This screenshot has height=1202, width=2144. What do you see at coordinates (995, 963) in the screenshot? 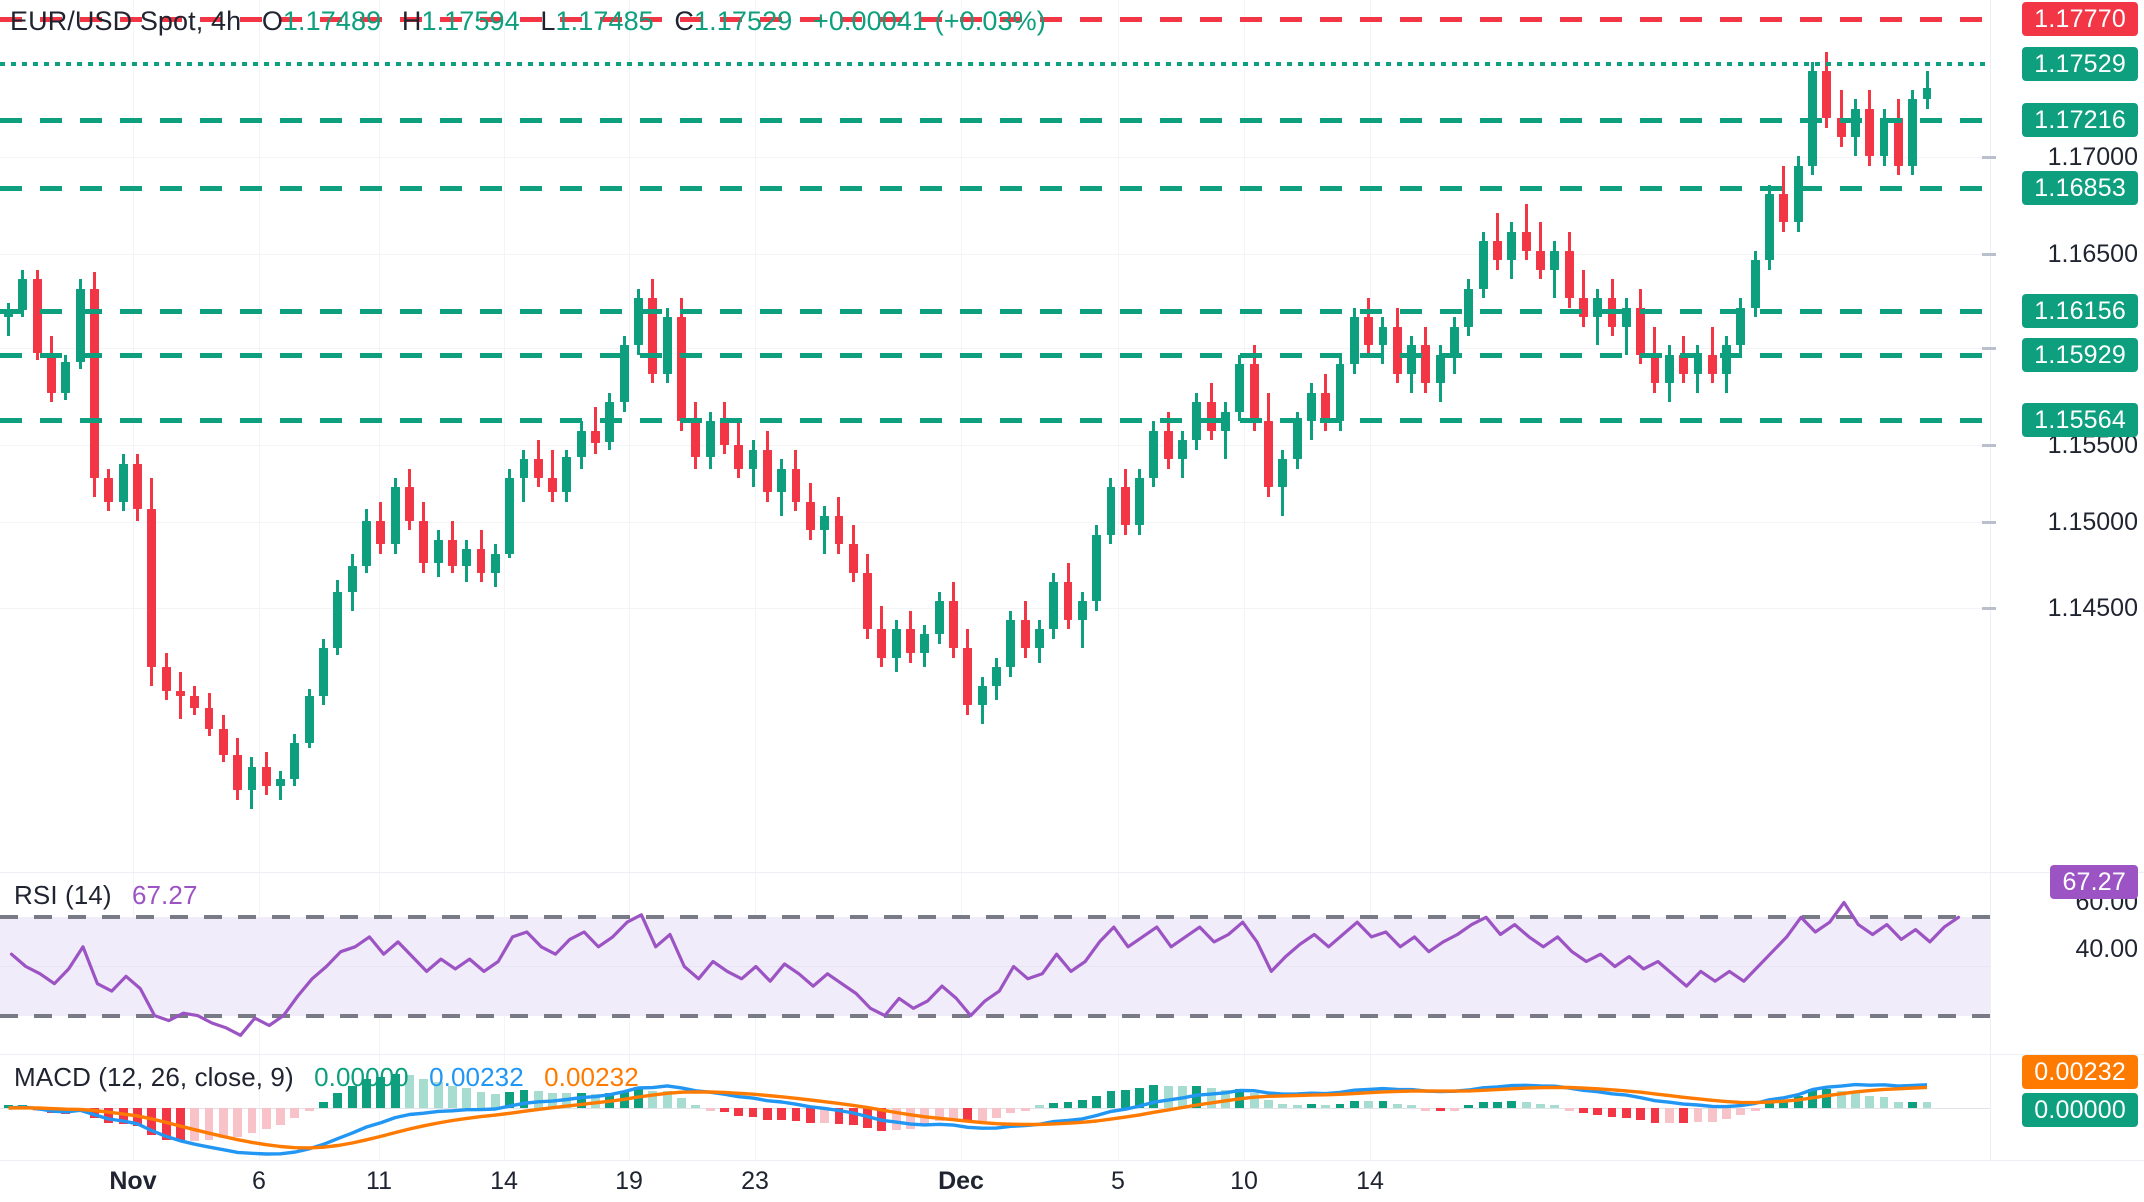
I see `rsi-pane` at bounding box center [995, 963].